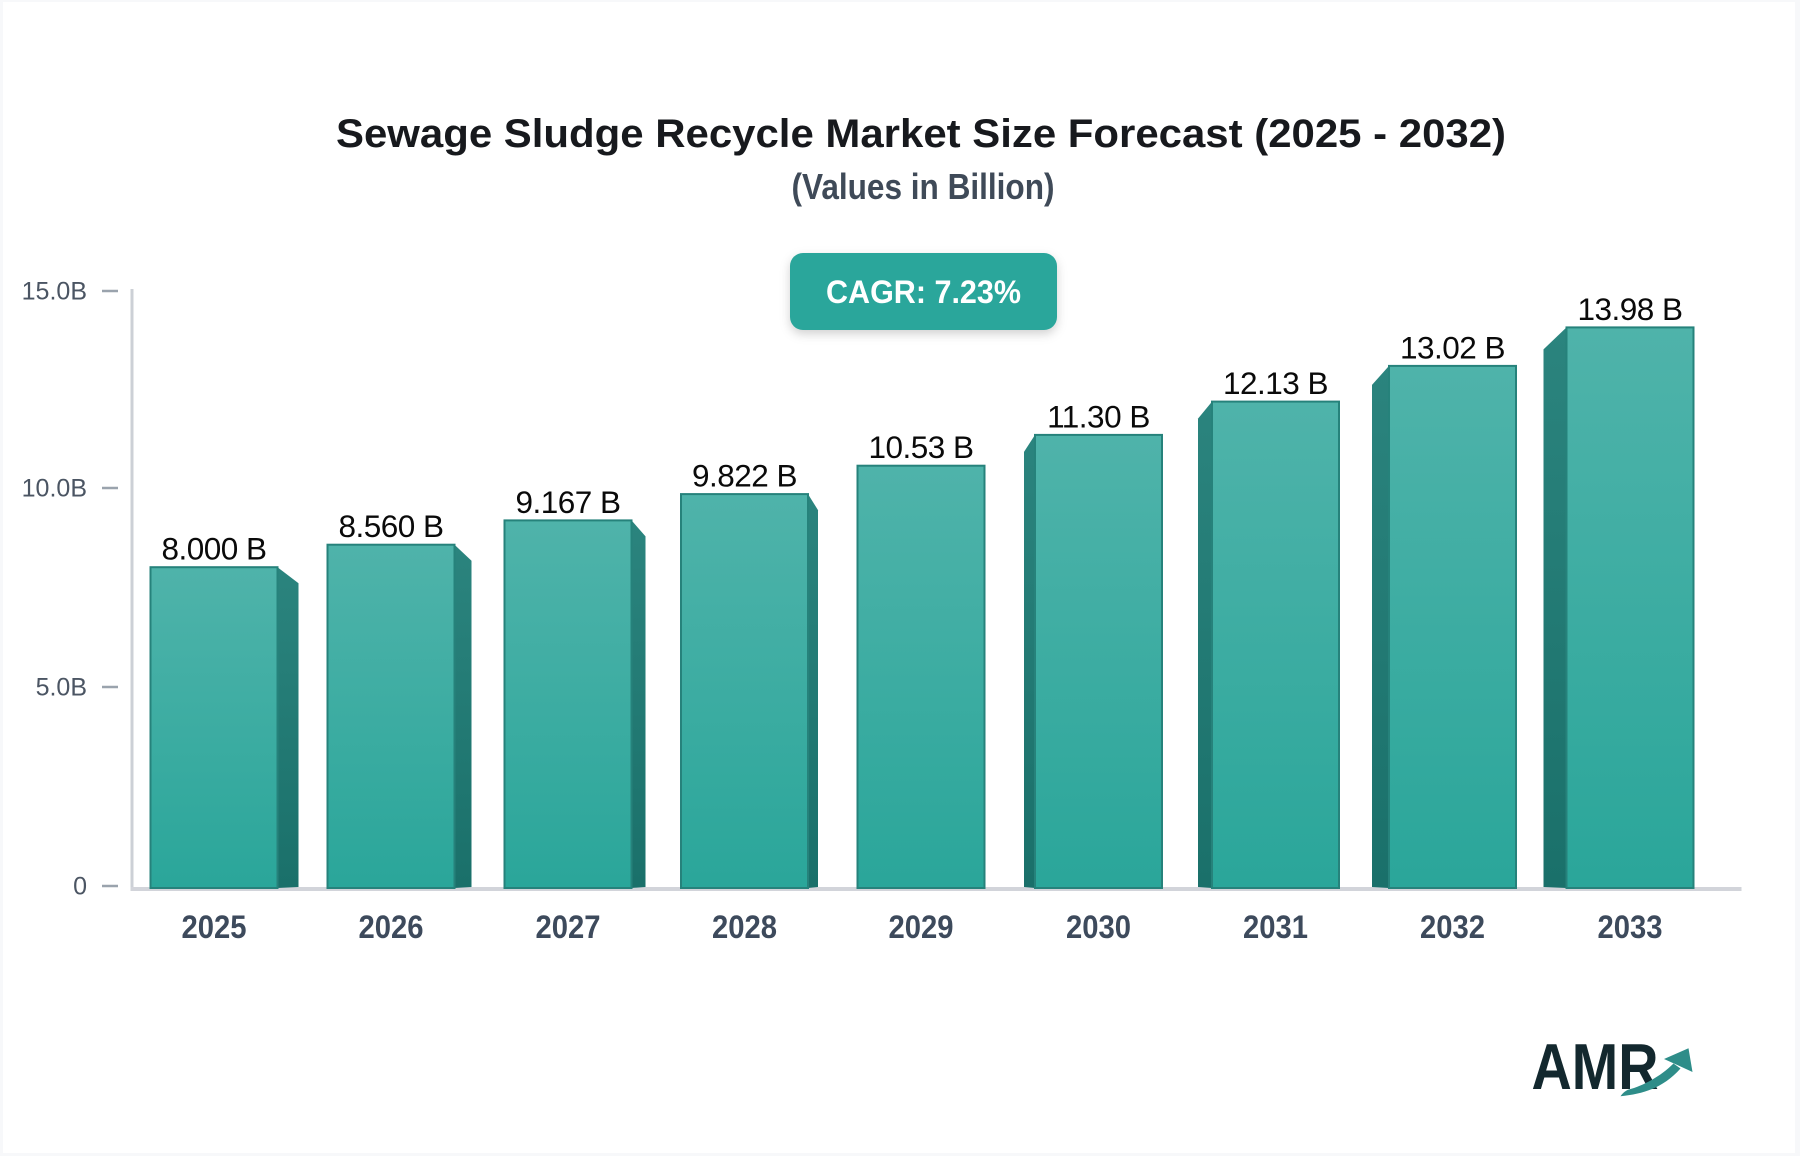  Describe the element at coordinates (1630, 927) in the screenshot. I see `svg-text: 2033` at that location.